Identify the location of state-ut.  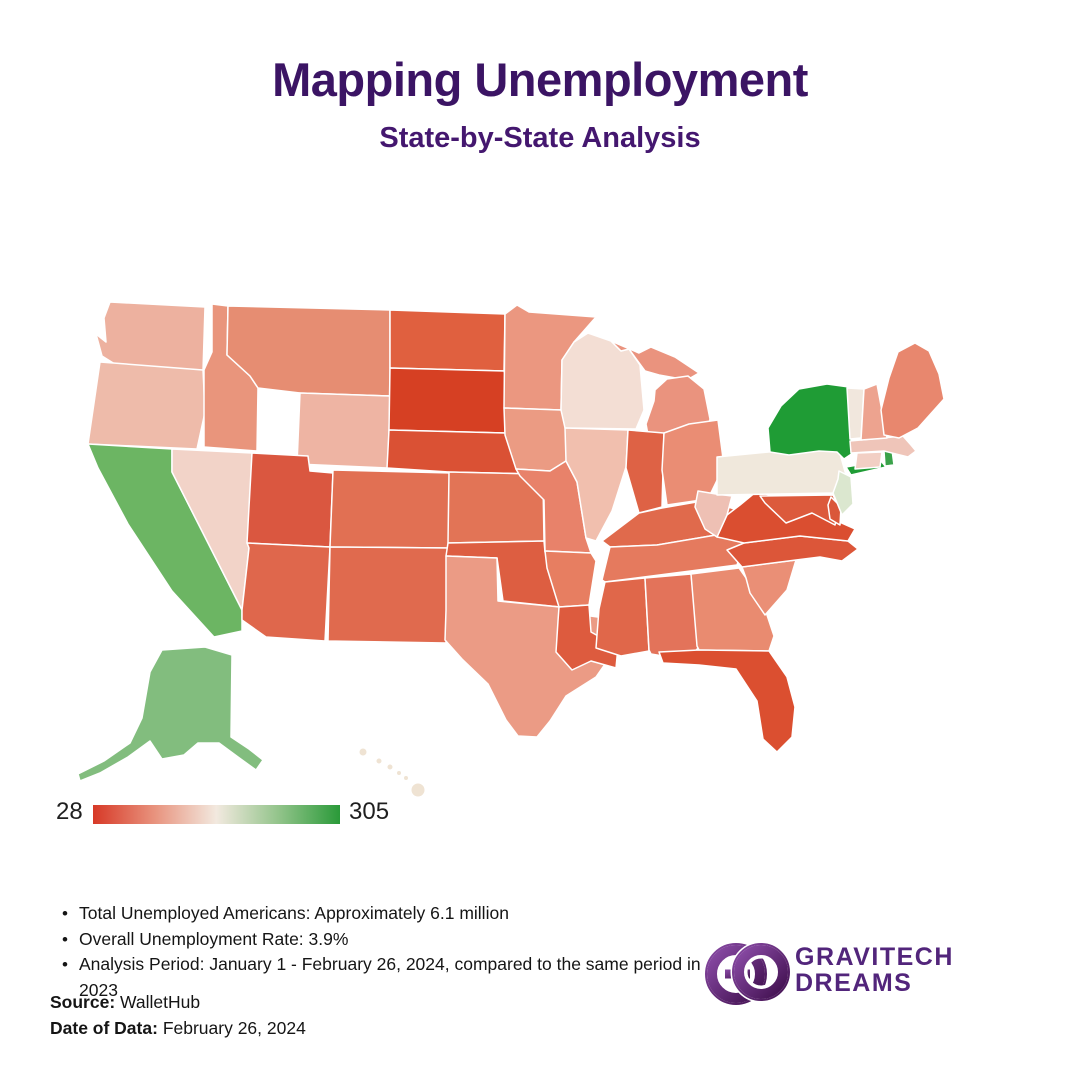
(290, 500).